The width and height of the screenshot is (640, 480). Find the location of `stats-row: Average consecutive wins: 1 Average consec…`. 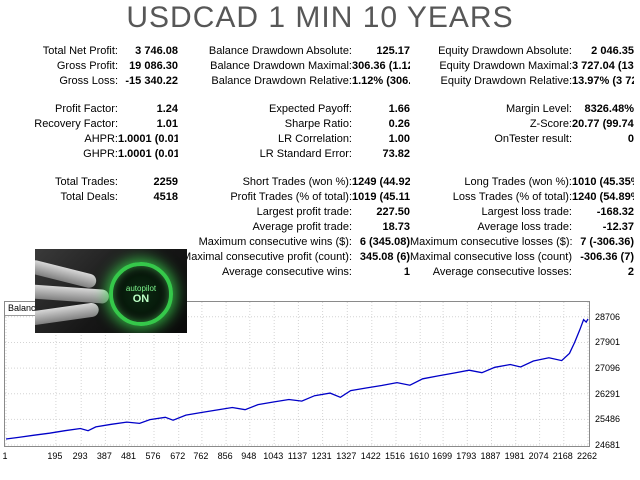

stats-row: Average consecutive wins: 1 Average consec… is located at coordinates (320, 272).